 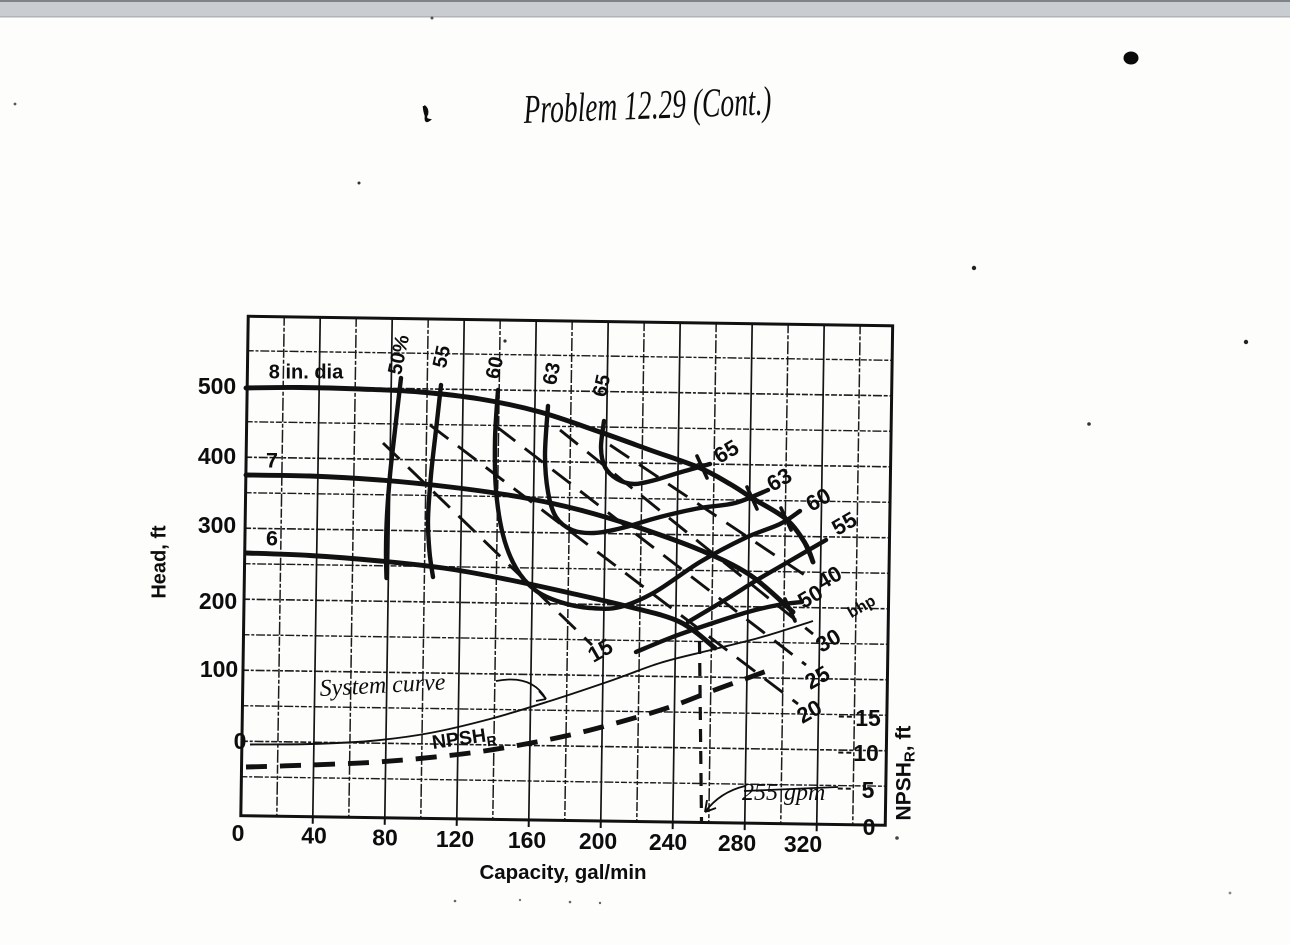 I want to click on svg-text: 320, so click(x=803, y=844).